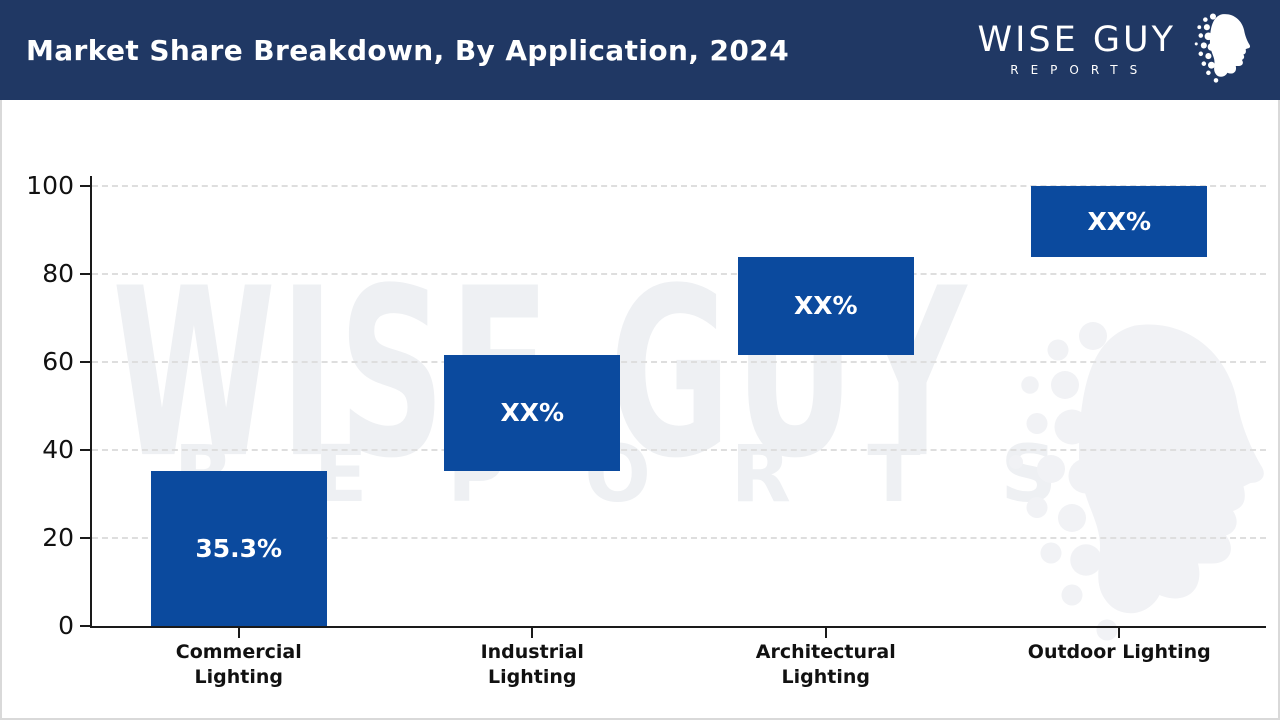 The image size is (1280, 720). Describe the element at coordinates (1080, 70) in the screenshot. I see `brand-subname: REPORTS` at that location.